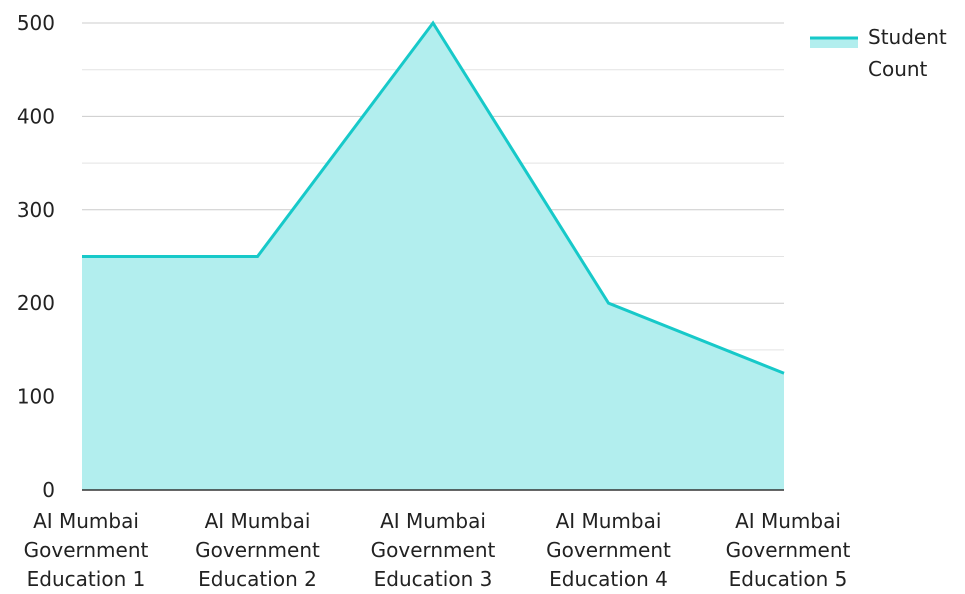 The height and width of the screenshot is (594, 965). I want to click on legend-label-line-2: Count, so click(898, 69).